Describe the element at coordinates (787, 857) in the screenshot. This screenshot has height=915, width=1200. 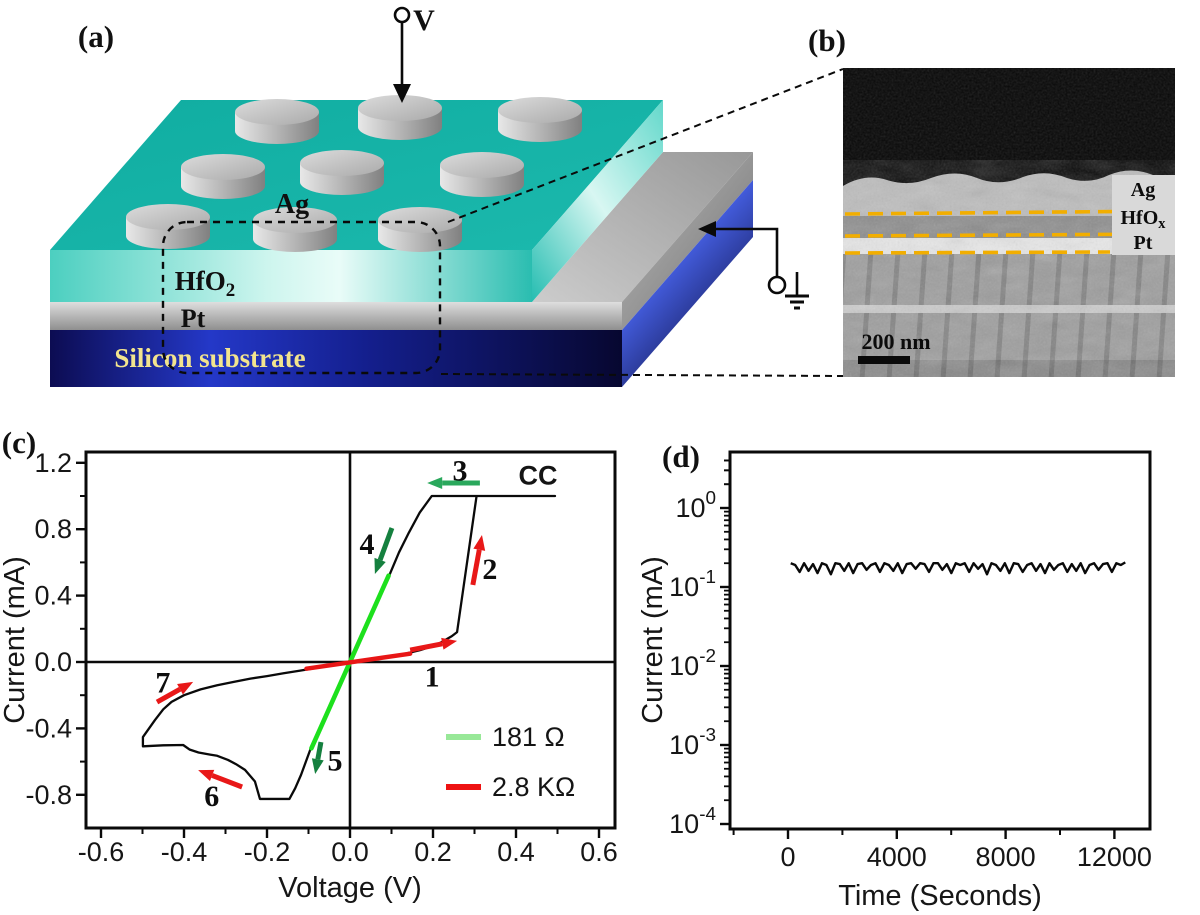
I see `x-tick-label: 0` at that location.